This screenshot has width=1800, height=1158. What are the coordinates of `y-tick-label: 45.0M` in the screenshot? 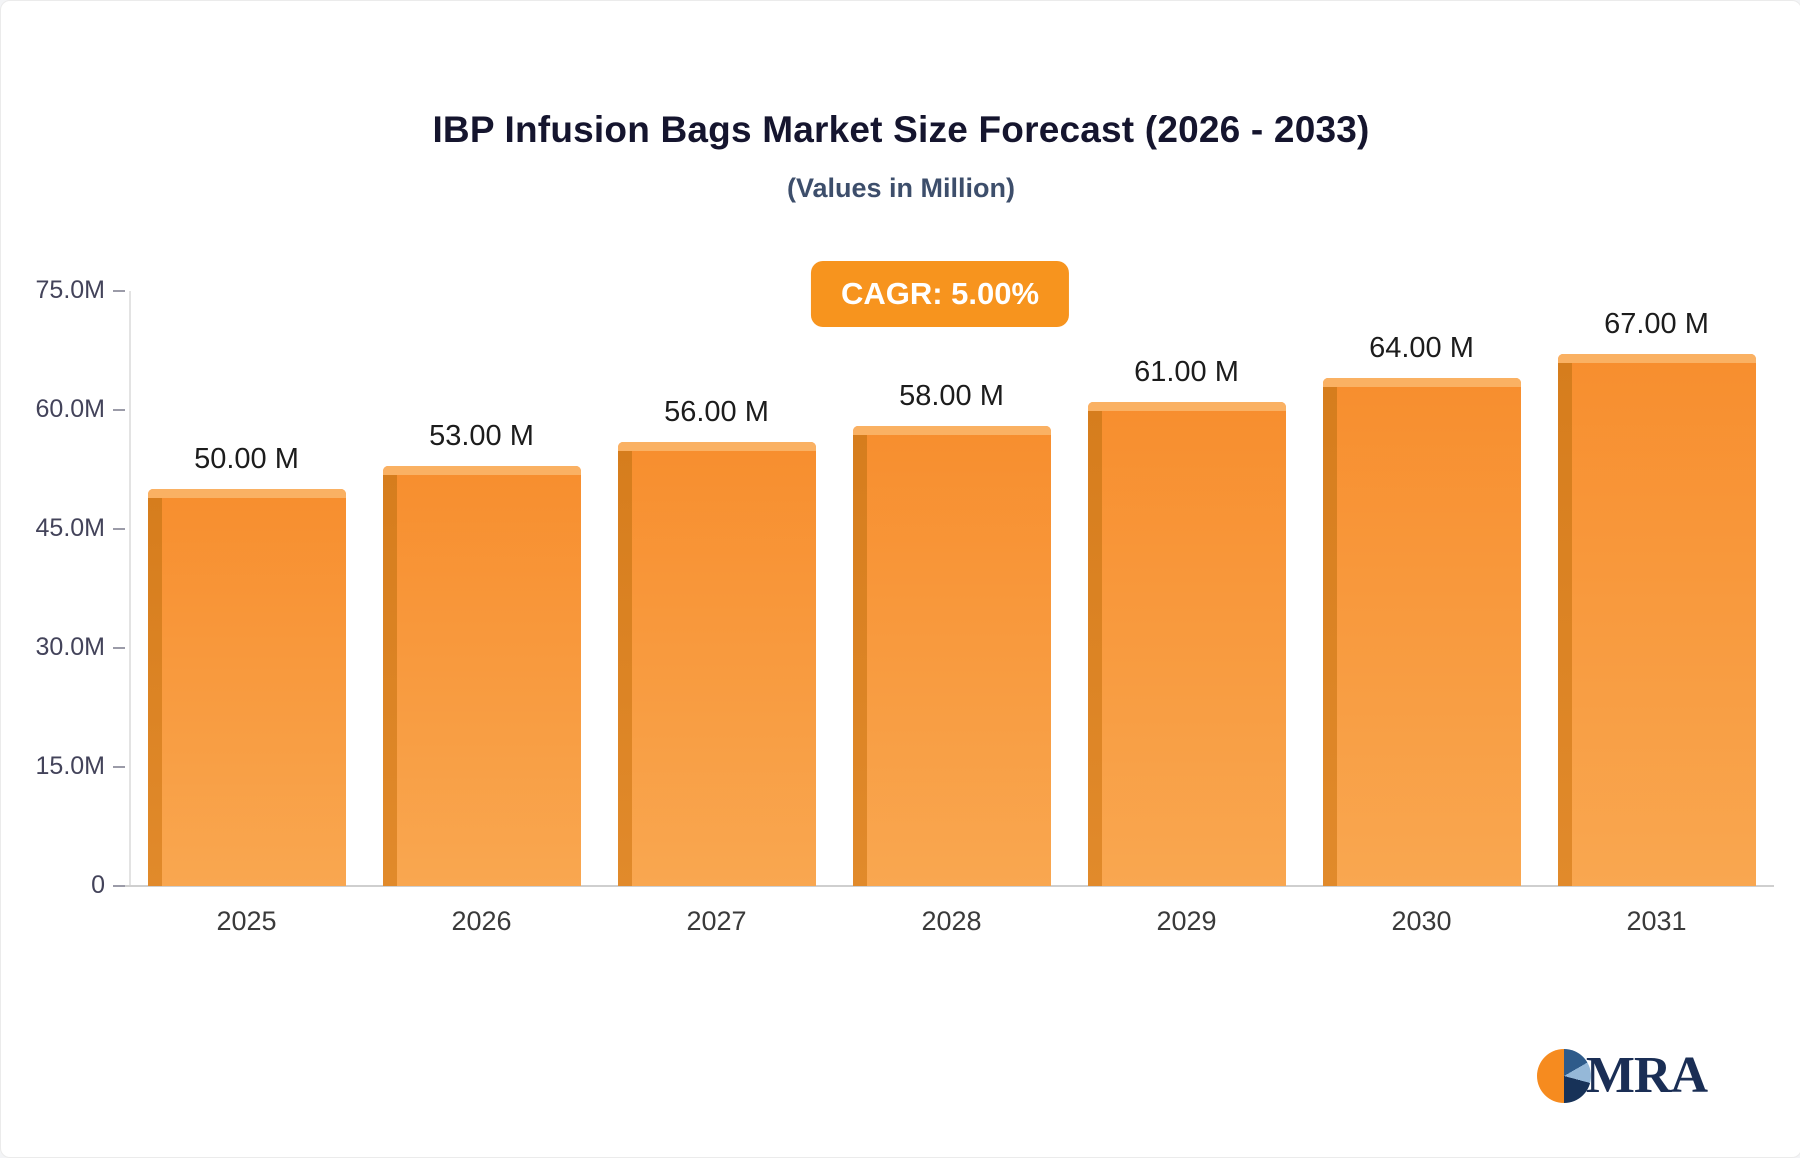 It's located at (70, 528).